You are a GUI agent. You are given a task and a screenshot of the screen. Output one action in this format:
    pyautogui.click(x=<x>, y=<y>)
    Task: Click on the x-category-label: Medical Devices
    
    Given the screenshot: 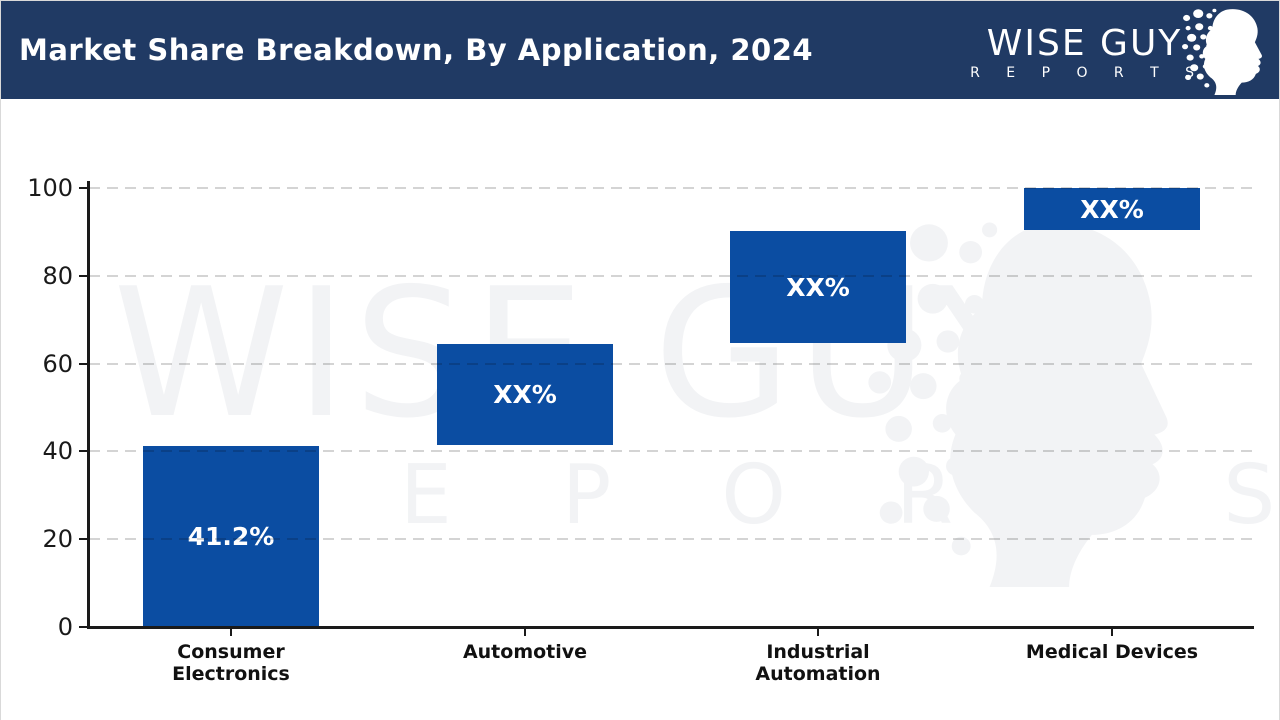 What is the action you would take?
    pyautogui.click(x=1112, y=652)
    